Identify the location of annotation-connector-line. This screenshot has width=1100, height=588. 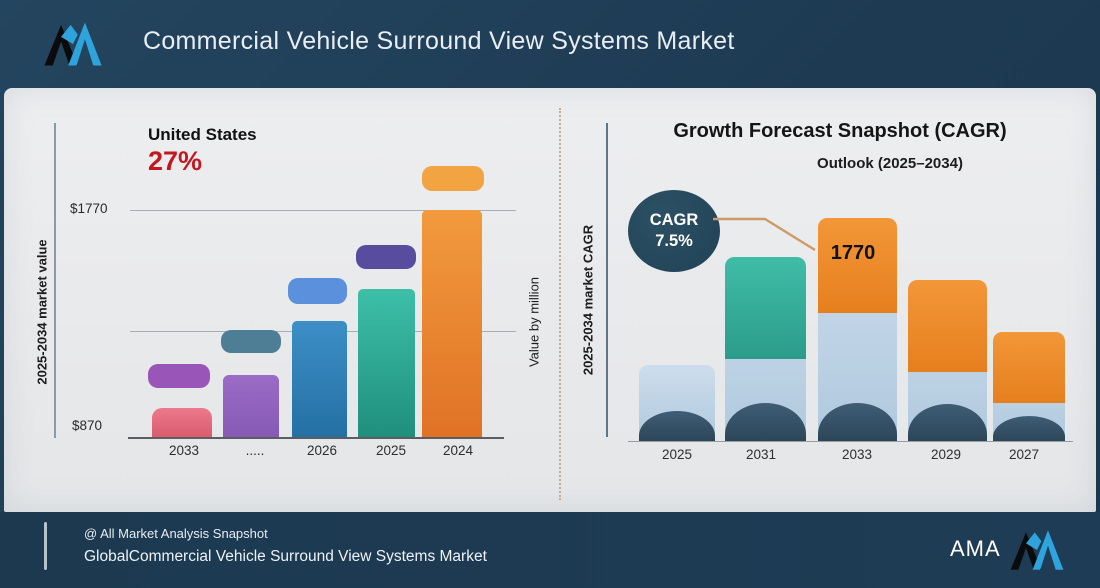
(764, 234).